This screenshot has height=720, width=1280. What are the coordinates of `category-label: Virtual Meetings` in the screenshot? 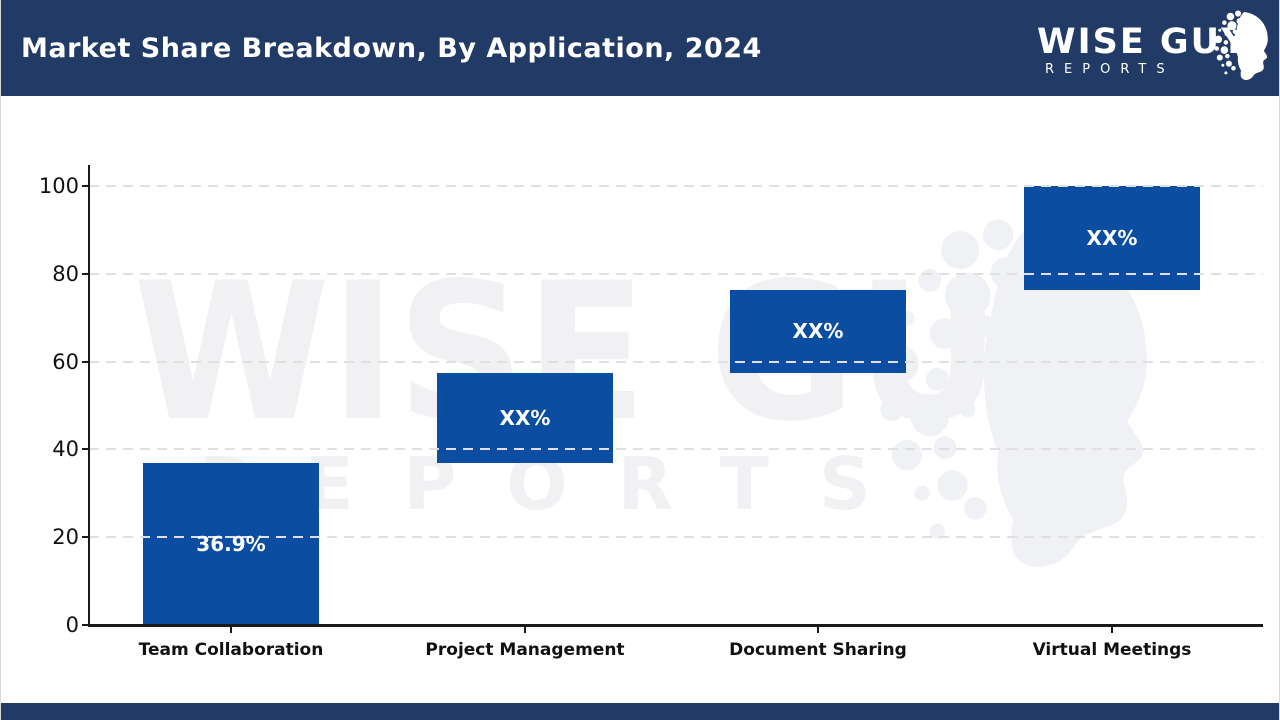 It's located at (1112, 650).